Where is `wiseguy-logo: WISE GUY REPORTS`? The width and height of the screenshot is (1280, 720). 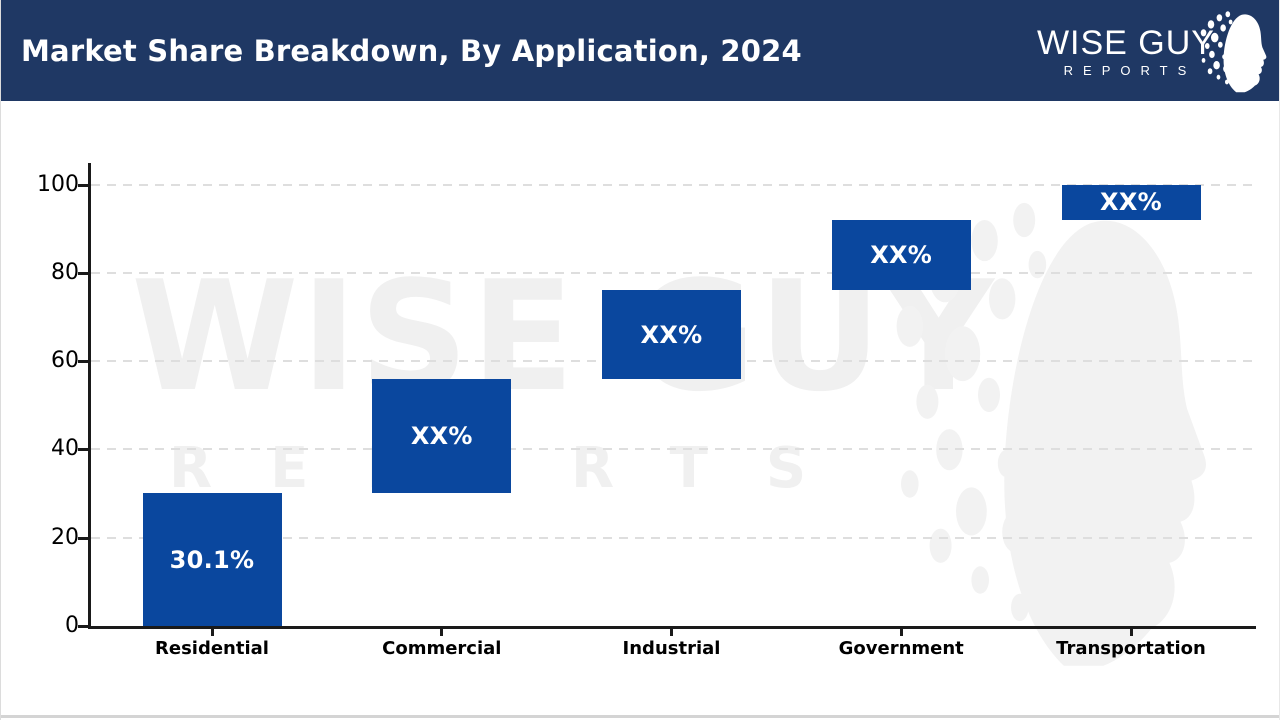 wiseguy-logo: WISE GUY REPORTS is located at coordinates (1152, 52).